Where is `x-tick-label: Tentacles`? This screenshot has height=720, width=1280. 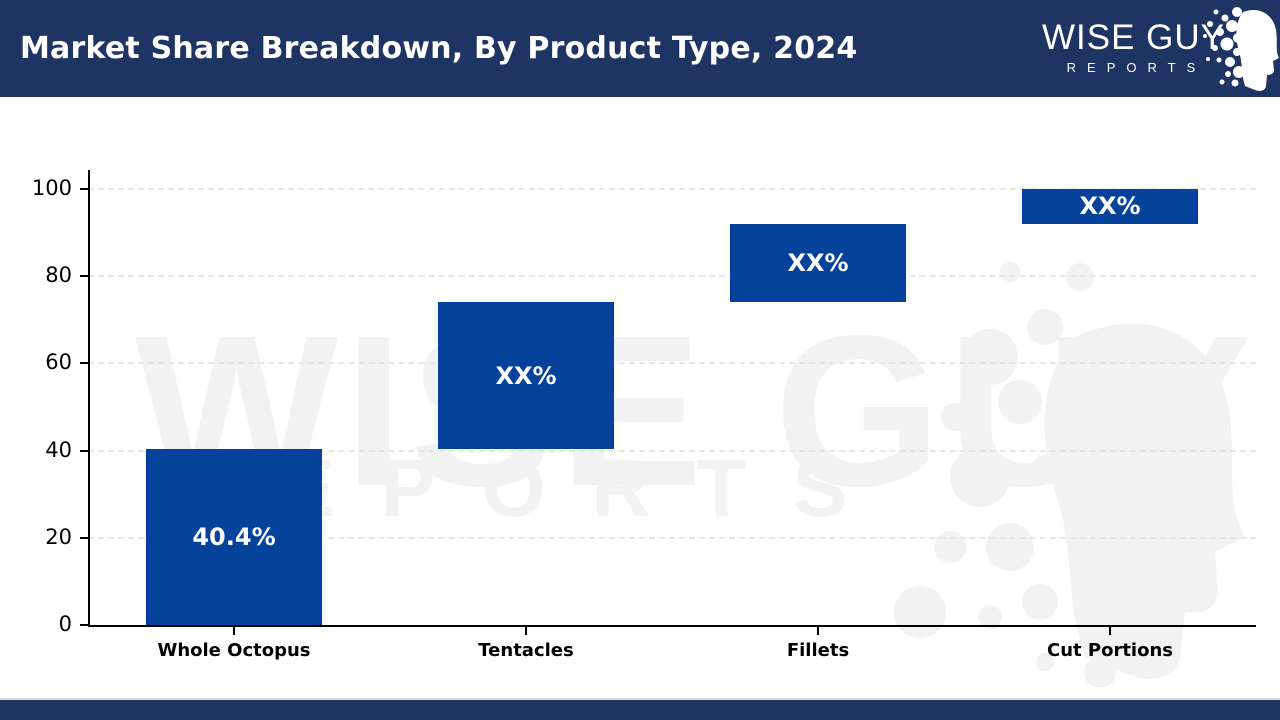 x-tick-label: Tentacles is located at coordinates (526, 650).